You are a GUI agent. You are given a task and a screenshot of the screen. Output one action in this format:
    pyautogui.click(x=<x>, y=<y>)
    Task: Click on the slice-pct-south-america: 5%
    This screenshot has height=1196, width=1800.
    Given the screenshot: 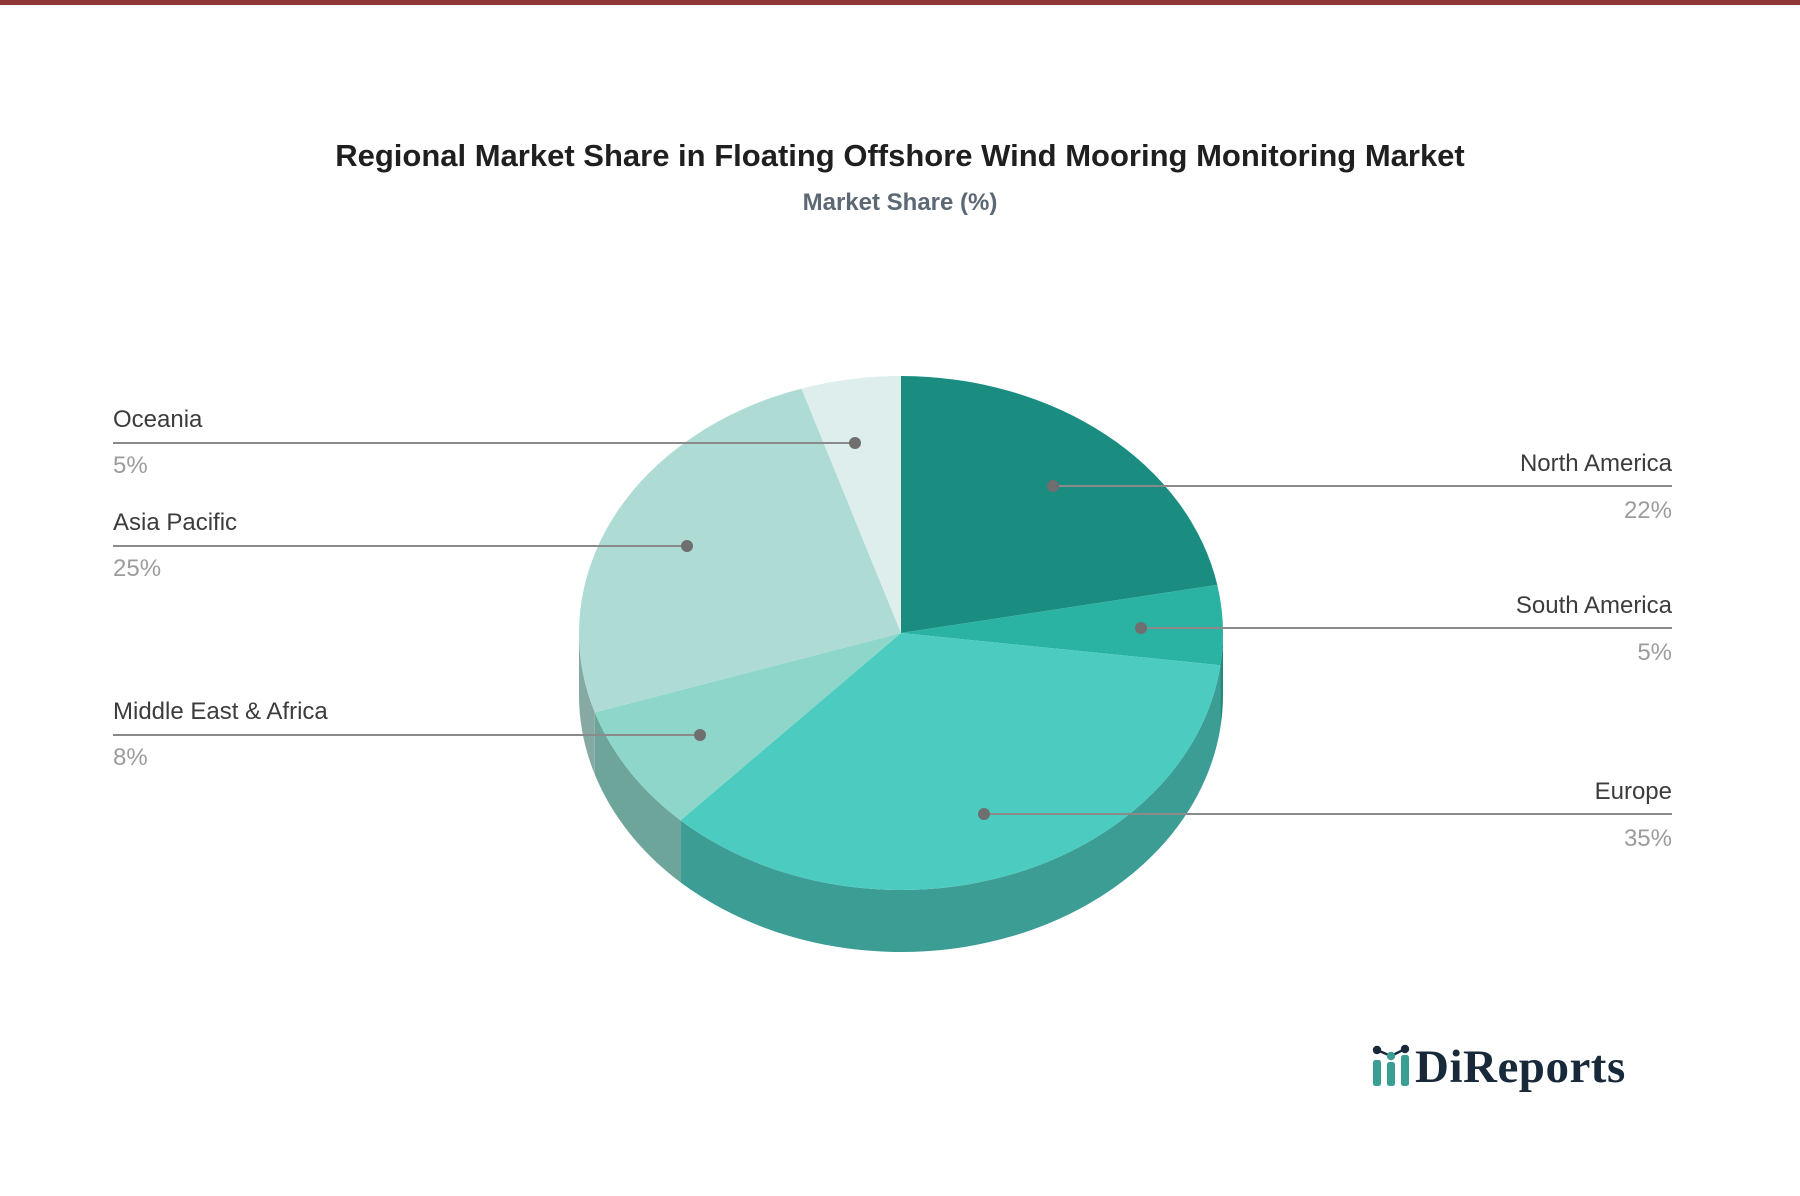 What is the action you would take?
    pyautogui.click(x=1654, y=652)
    